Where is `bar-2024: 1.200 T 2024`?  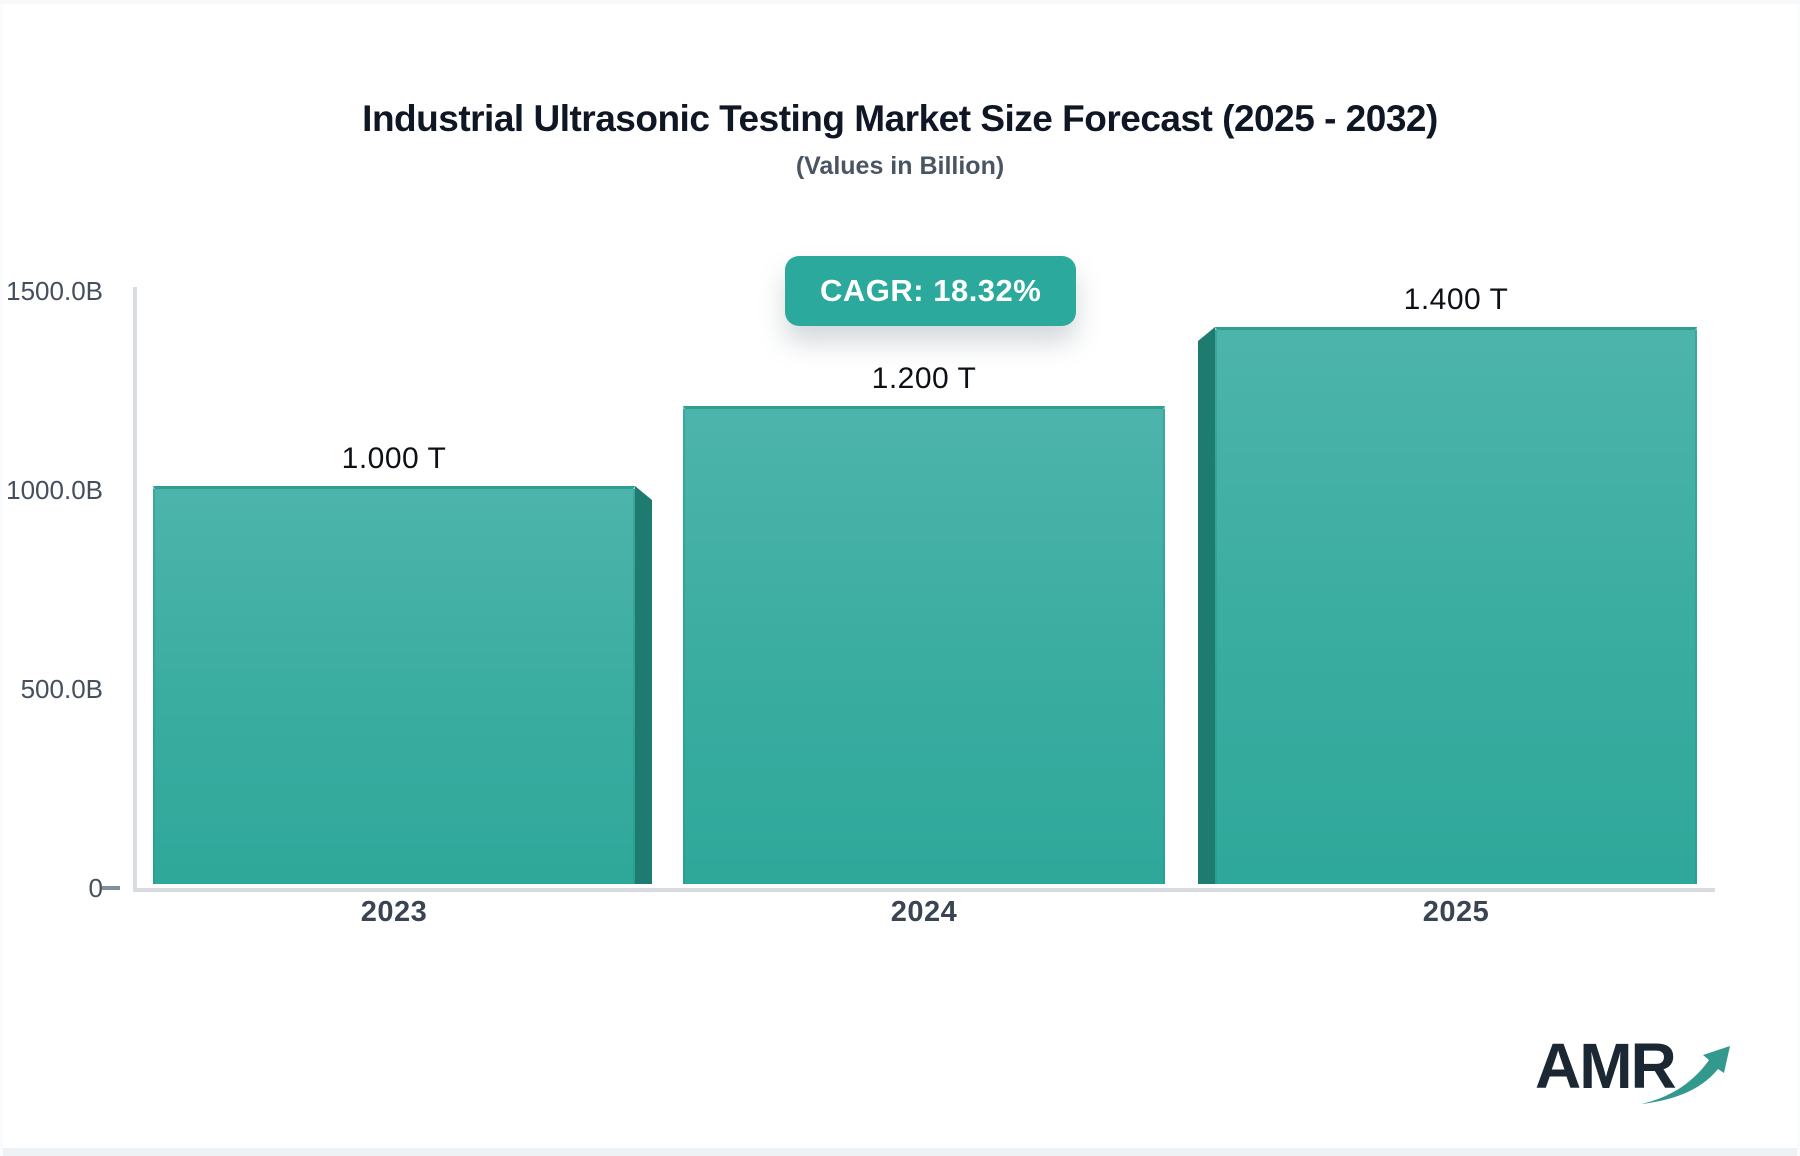 bar-2024: 1.200 T 2024 is located at coordinates (924, 645).